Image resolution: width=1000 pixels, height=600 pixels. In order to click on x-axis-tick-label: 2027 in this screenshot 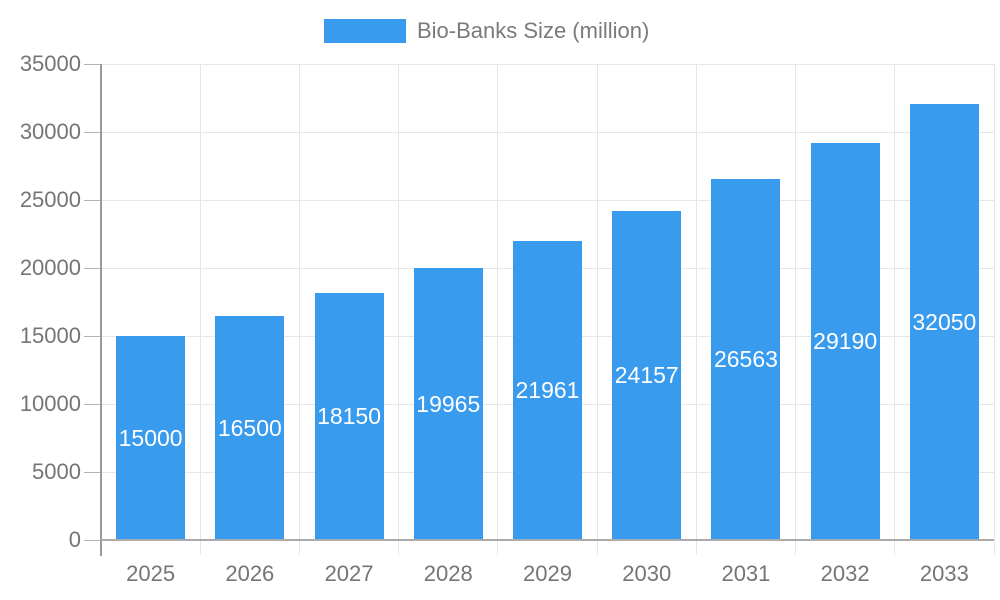, I will do `click(349, 573)`.